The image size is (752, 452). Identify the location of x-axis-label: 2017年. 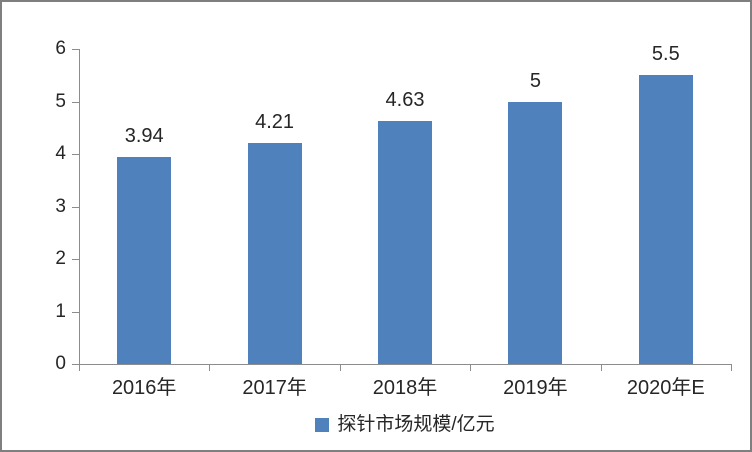
(274, 388).